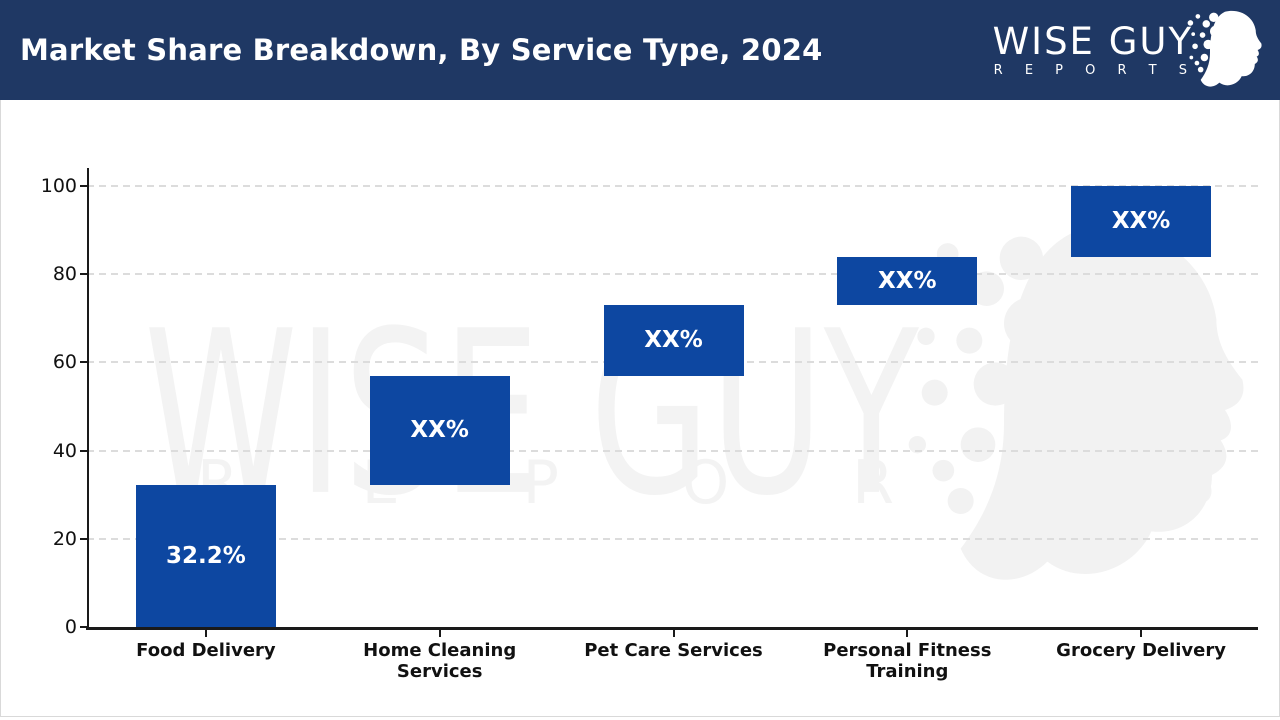  I want to click on logo-subname: R E P O R T S, so click(1094, 70).